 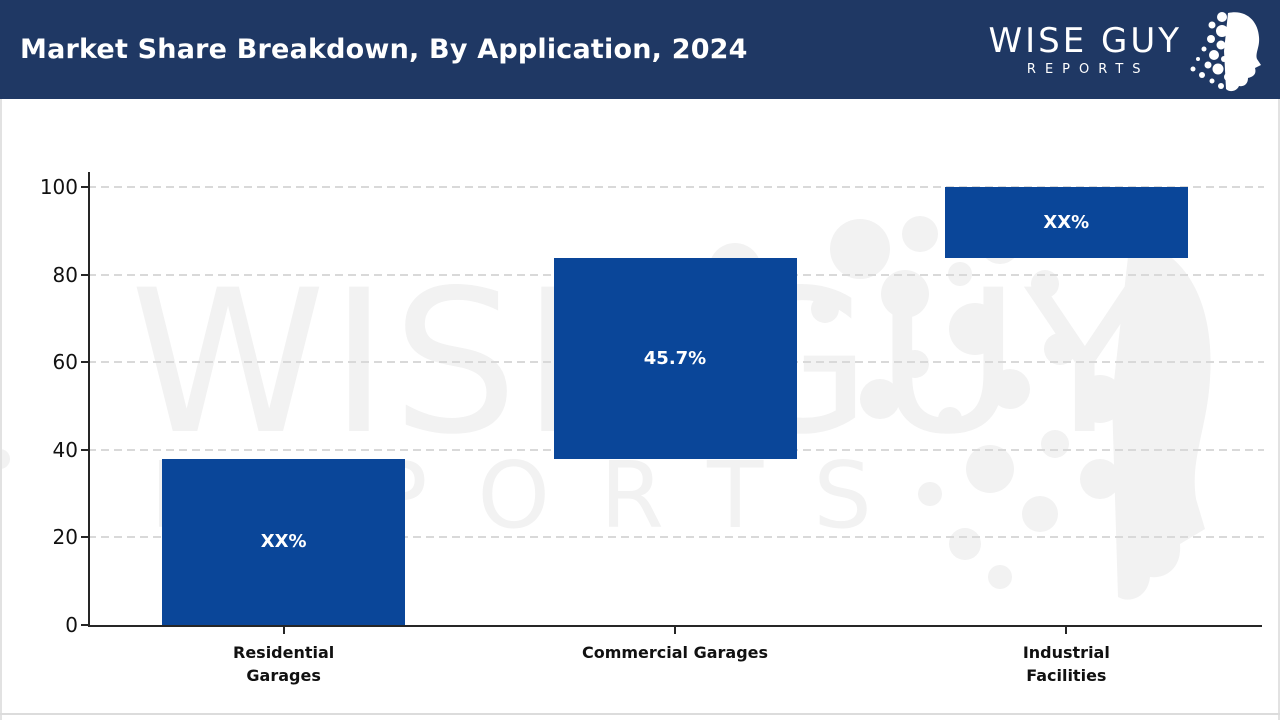 I want to click on y-tick-label: 20, so click(x=65, y=537).